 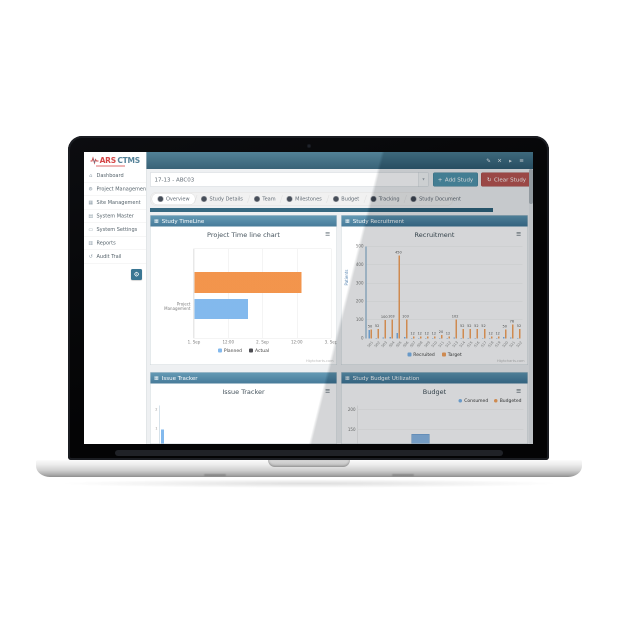 What do you see at coordinates (451, 355) in the screenshot?
I see `legend-item: Target` at bounding box center [451, 355].